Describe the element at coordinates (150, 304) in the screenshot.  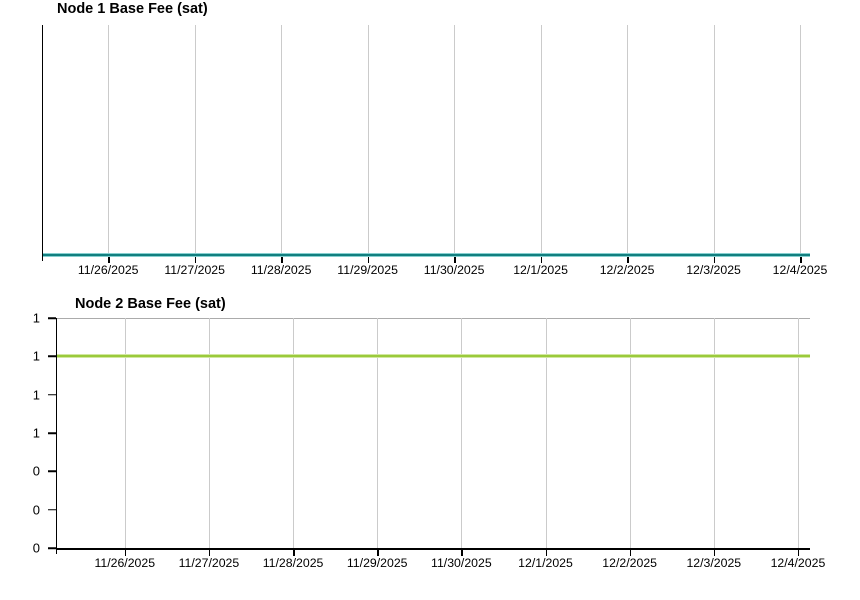
I see `chart-title: Node 2 Base Fee (sat)` at that location.